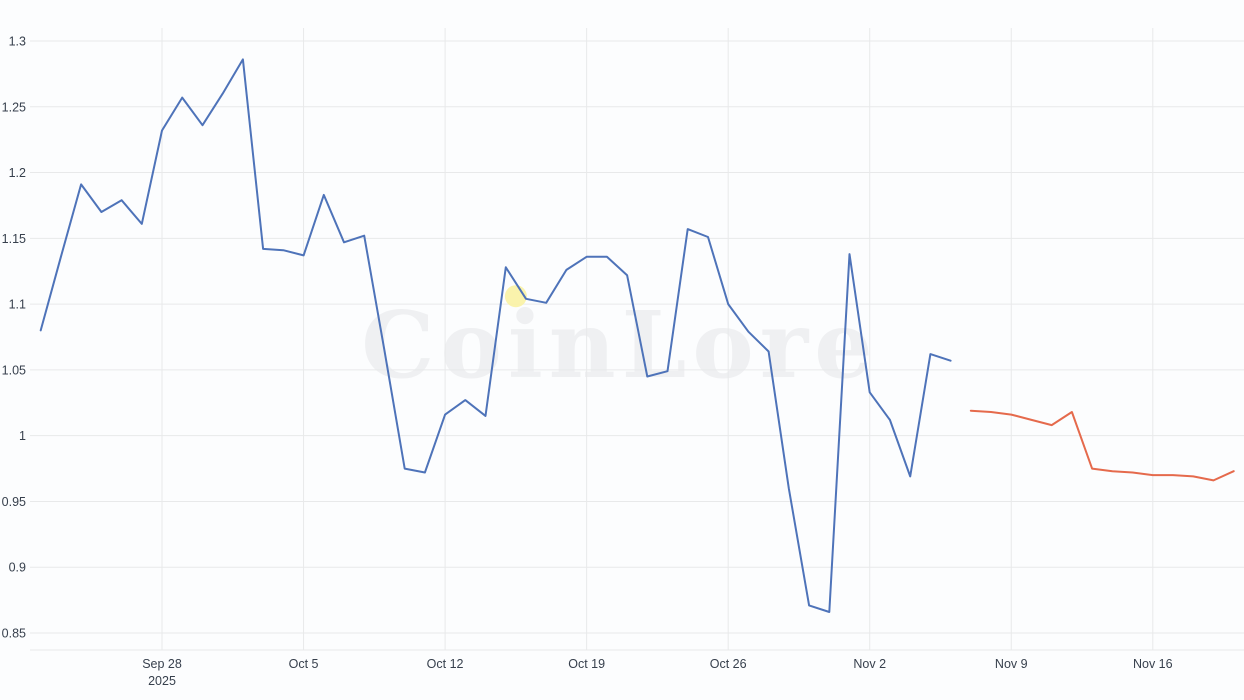 This screenshot has height=700, width=1244. What do you see at coordinates (14, 239) in the screenshot?
I see `y-axis-tick-label: 1.15` at bounding box center [14, 239].